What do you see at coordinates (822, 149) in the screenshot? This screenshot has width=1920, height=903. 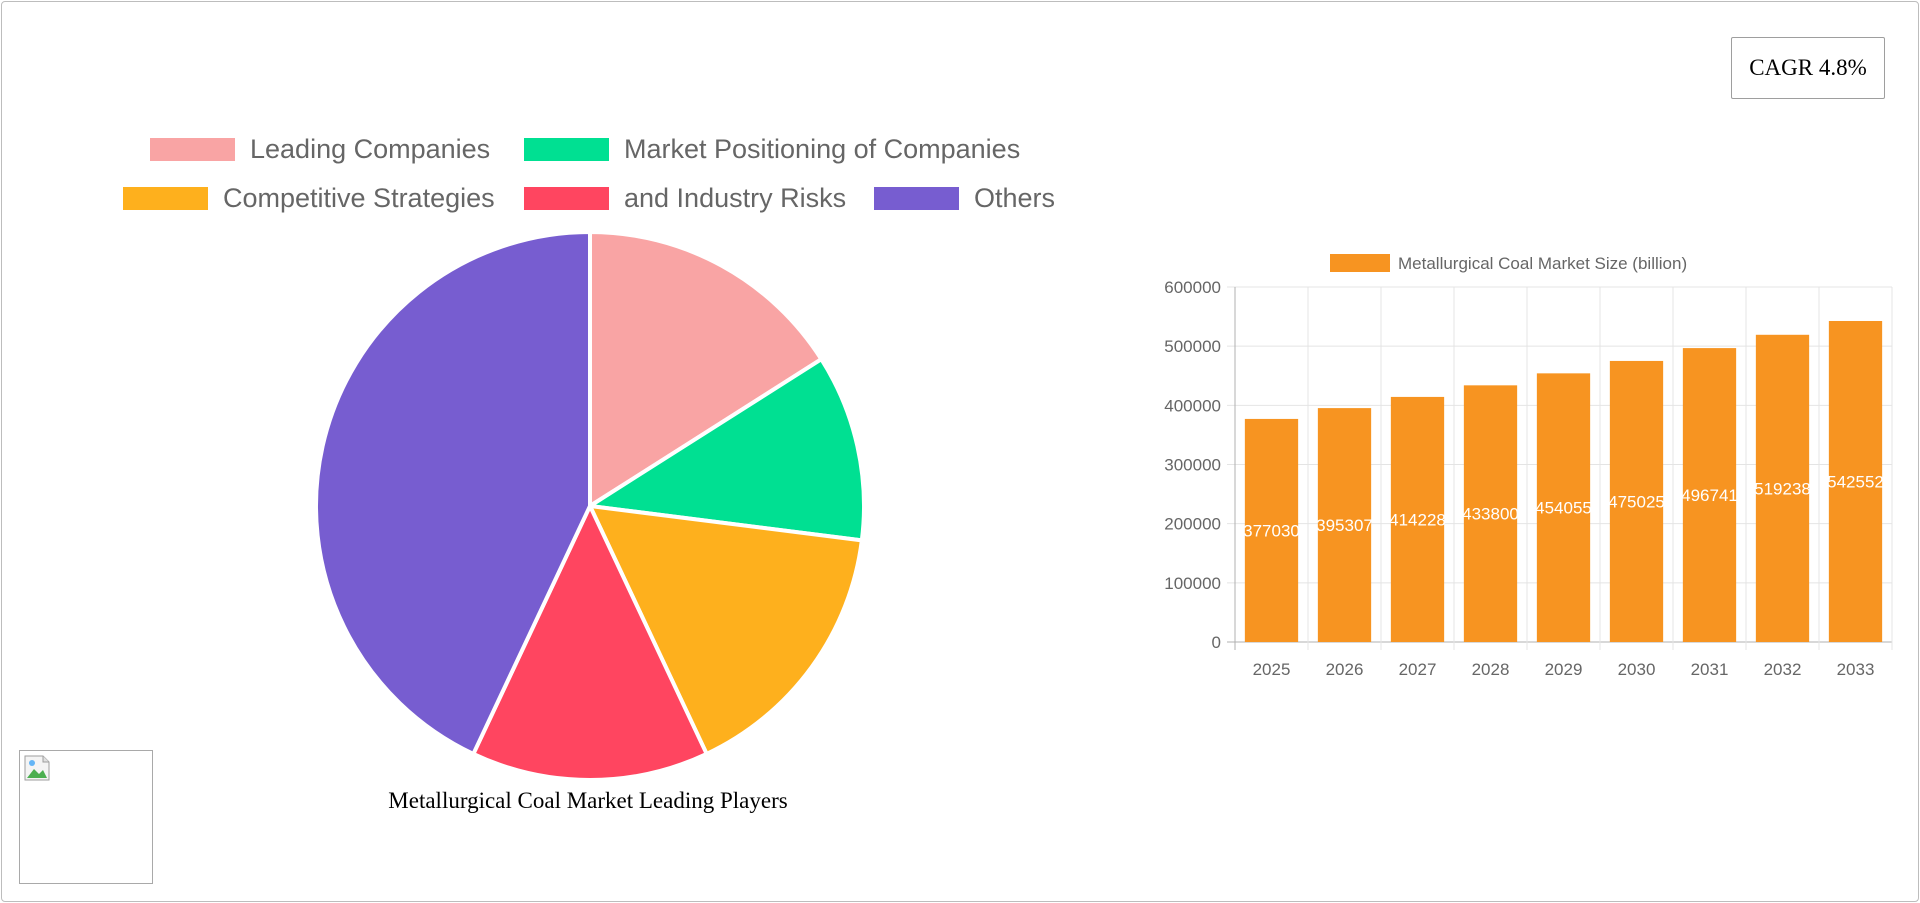 I see `legend-label: Market Positioning of Companies` at bounding box center [822, 149].